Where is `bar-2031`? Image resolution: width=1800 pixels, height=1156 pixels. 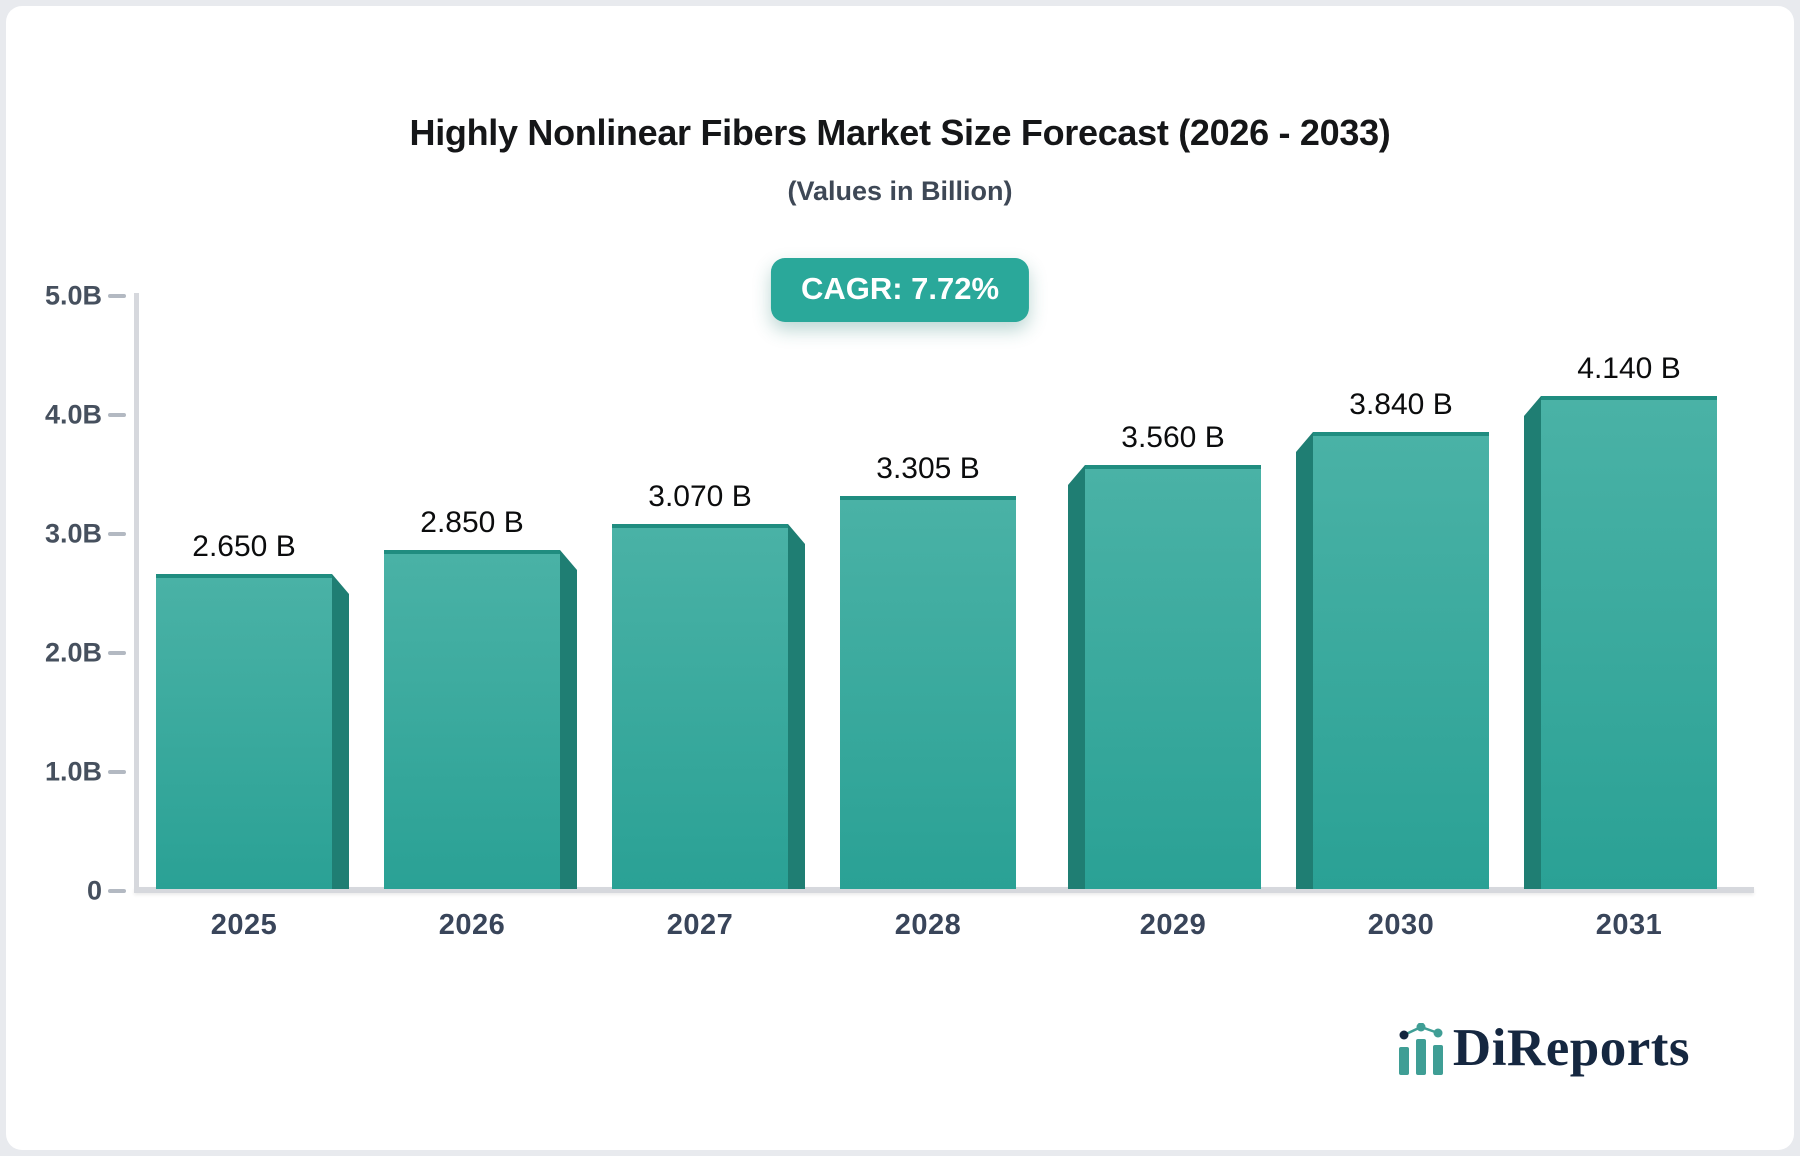
bar-2031 is located at coordinates (1620, 642).